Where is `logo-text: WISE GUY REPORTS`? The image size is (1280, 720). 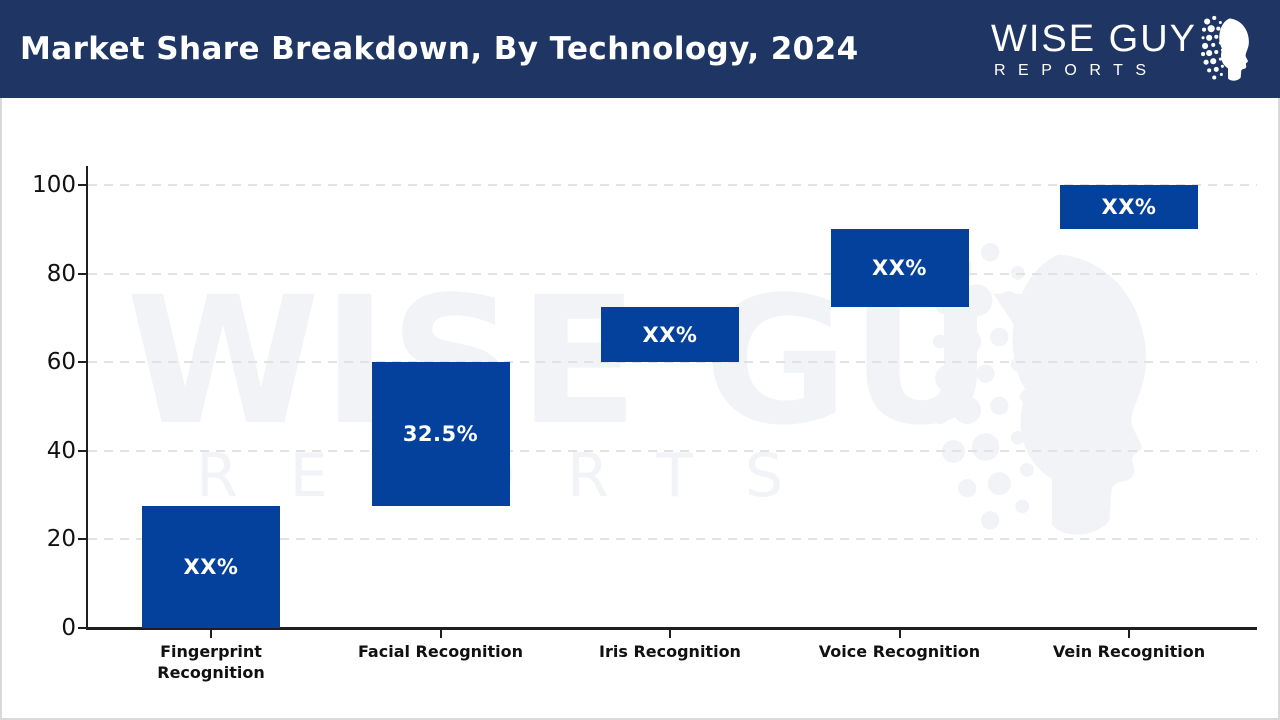 logo-text: WISE GUY REPORTS is located at coordinates (1094, 49).